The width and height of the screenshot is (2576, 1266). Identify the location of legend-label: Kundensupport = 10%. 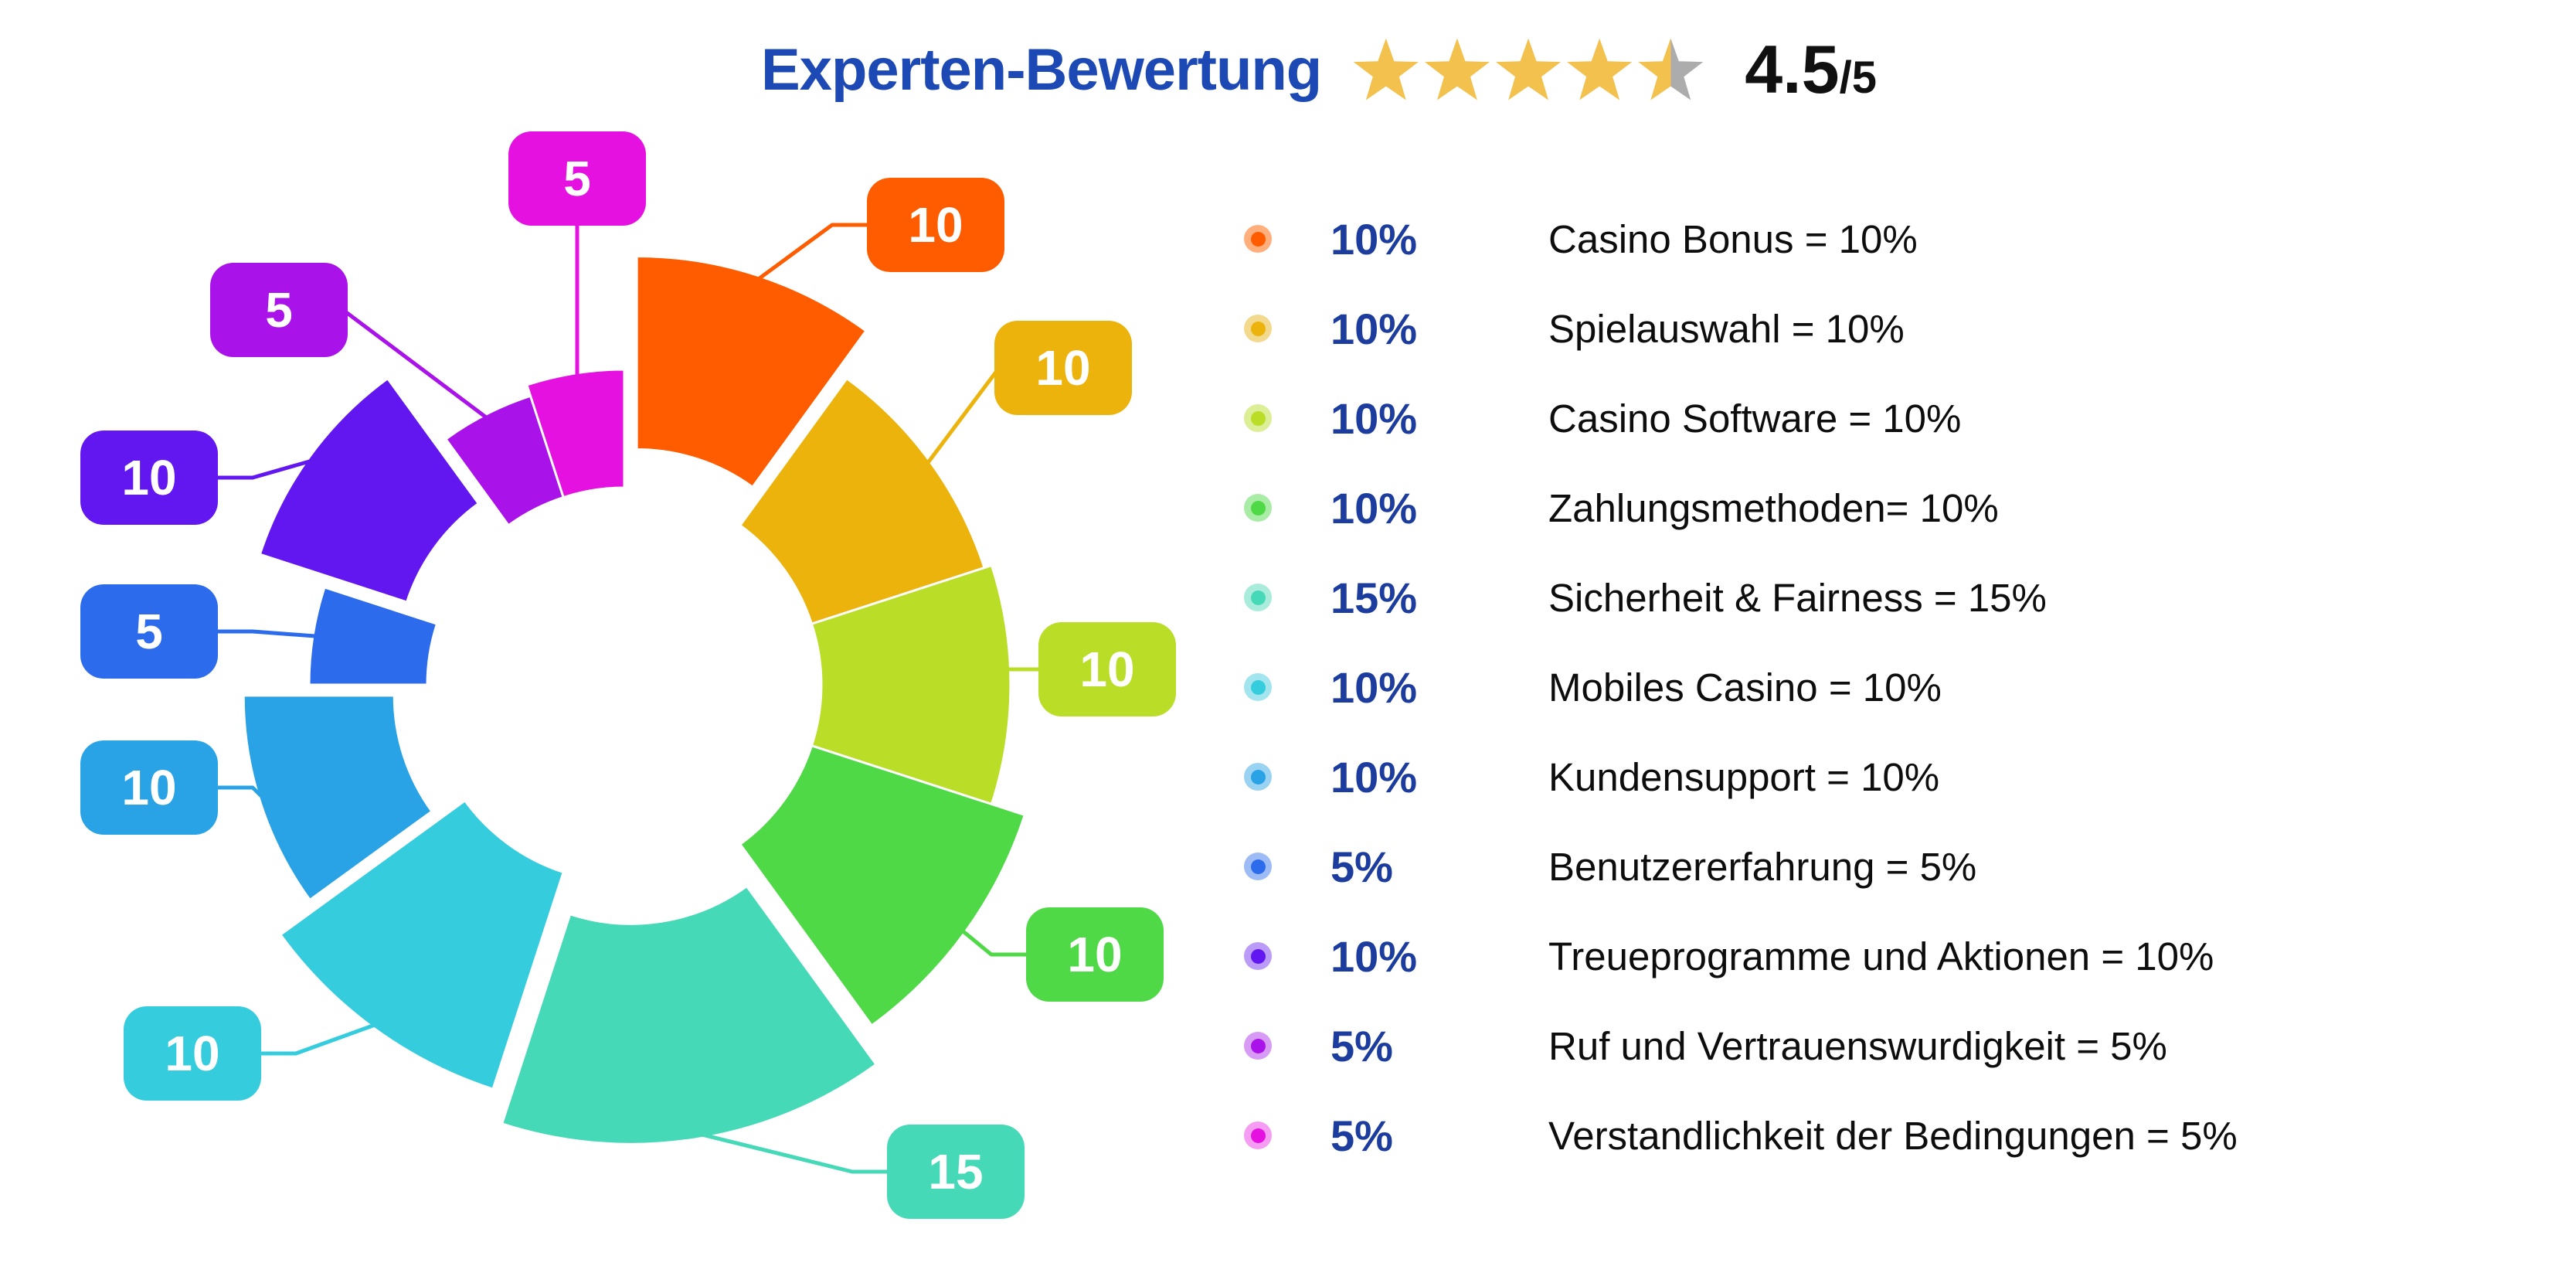
(1744, 776).